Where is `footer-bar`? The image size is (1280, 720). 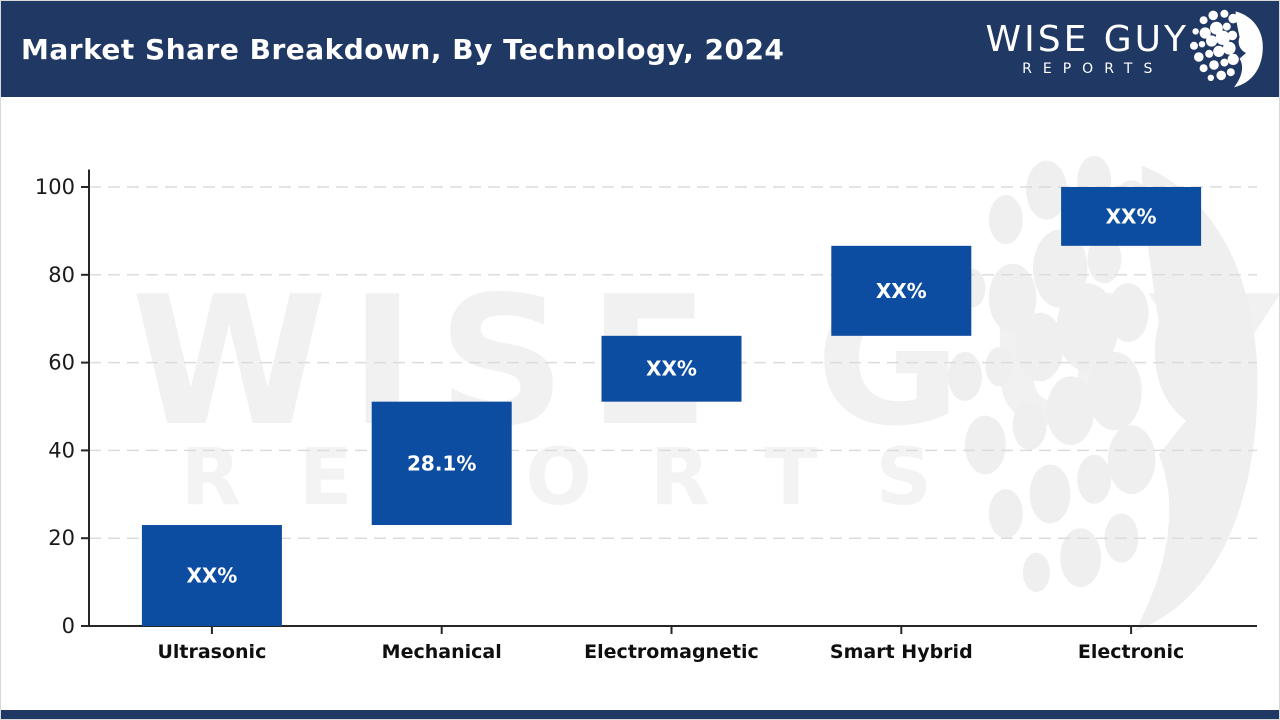
footer-bar is located at coordinates (640, 714).